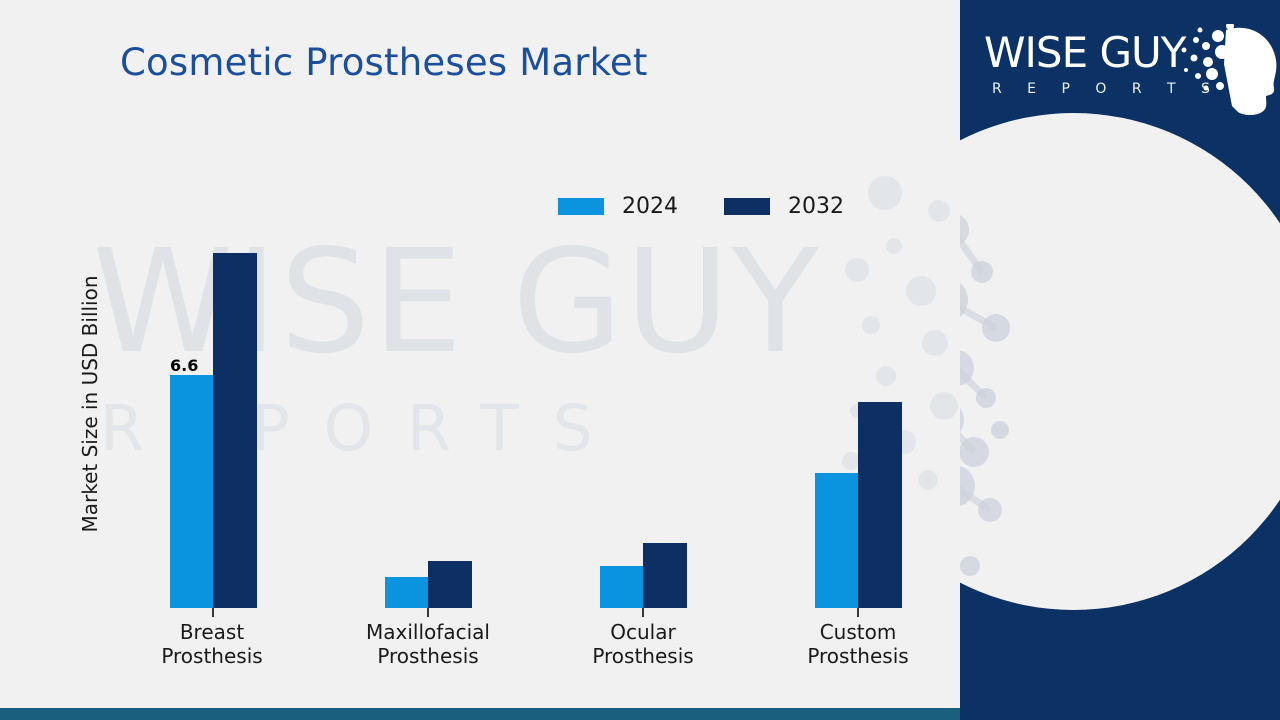 The width and height of the screenshot is (1280, 720). I want to click on legend: 2024 2032, so click(701, 206).